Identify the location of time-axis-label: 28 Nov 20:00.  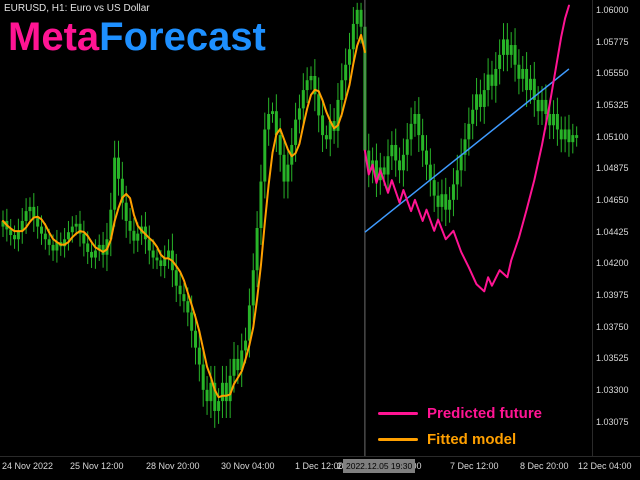
(173, 466).